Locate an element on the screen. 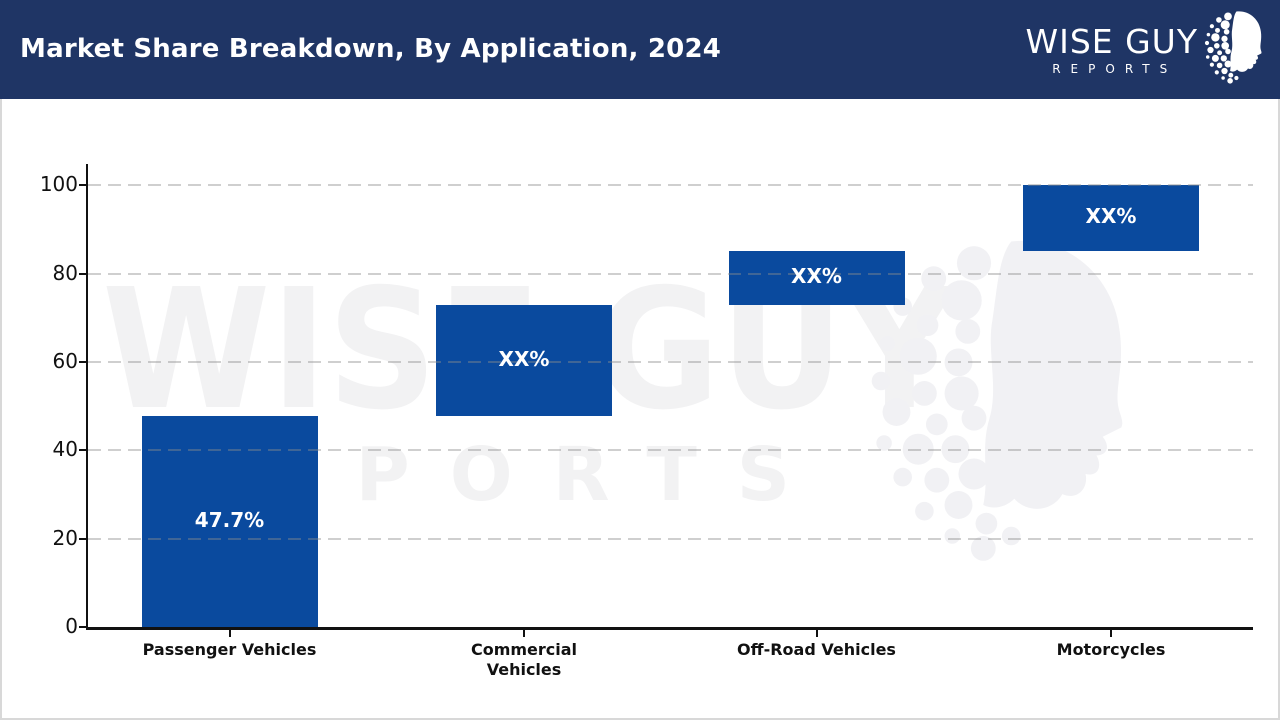  bar-value-label-motorcycles: XX% is located at coordinates (1111, 215).